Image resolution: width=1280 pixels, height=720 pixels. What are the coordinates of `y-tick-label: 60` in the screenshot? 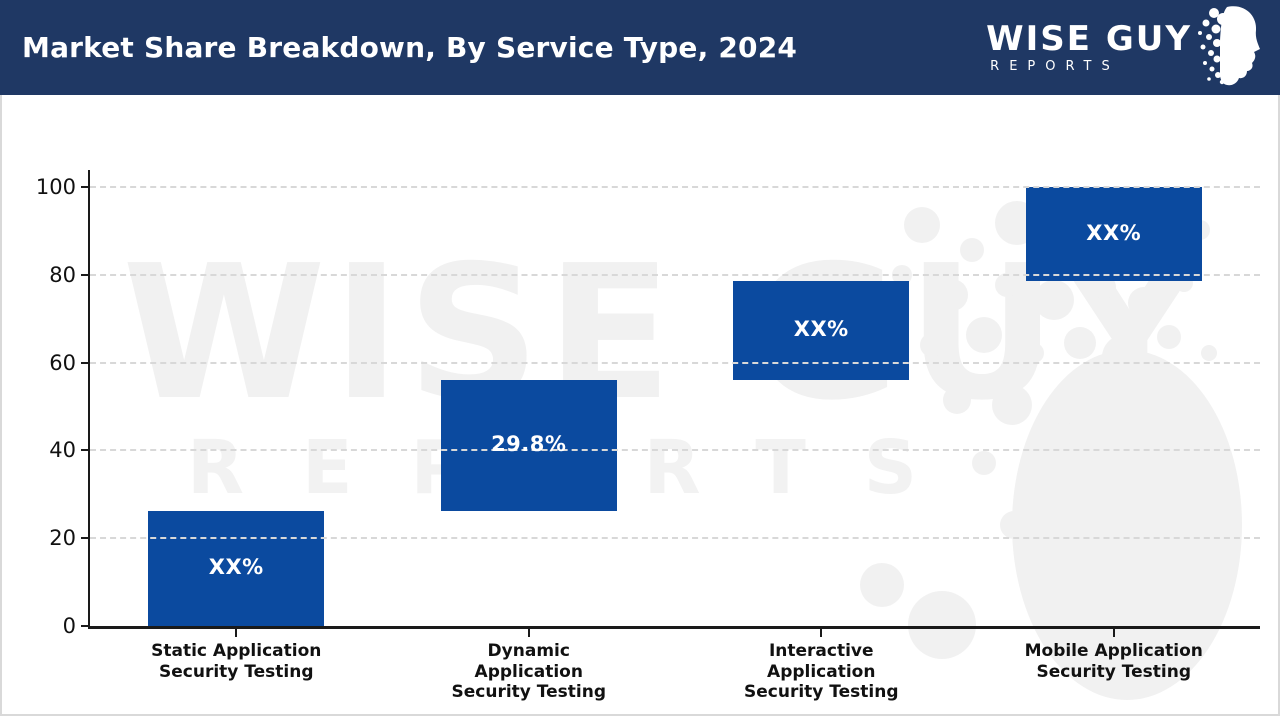 It's located at (62, 362).